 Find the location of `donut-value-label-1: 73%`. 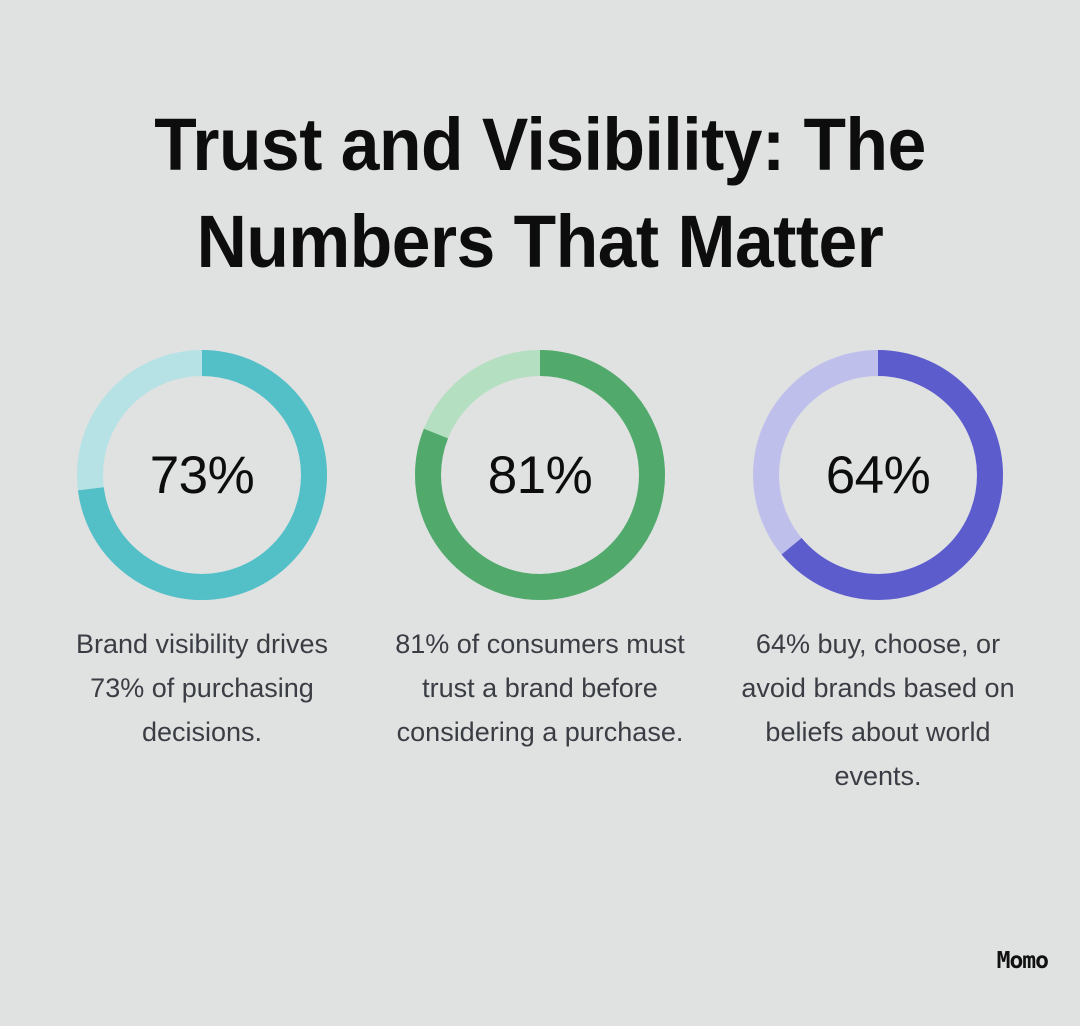

donut-value-label-1: 73% is located at coordinates (202, 475).